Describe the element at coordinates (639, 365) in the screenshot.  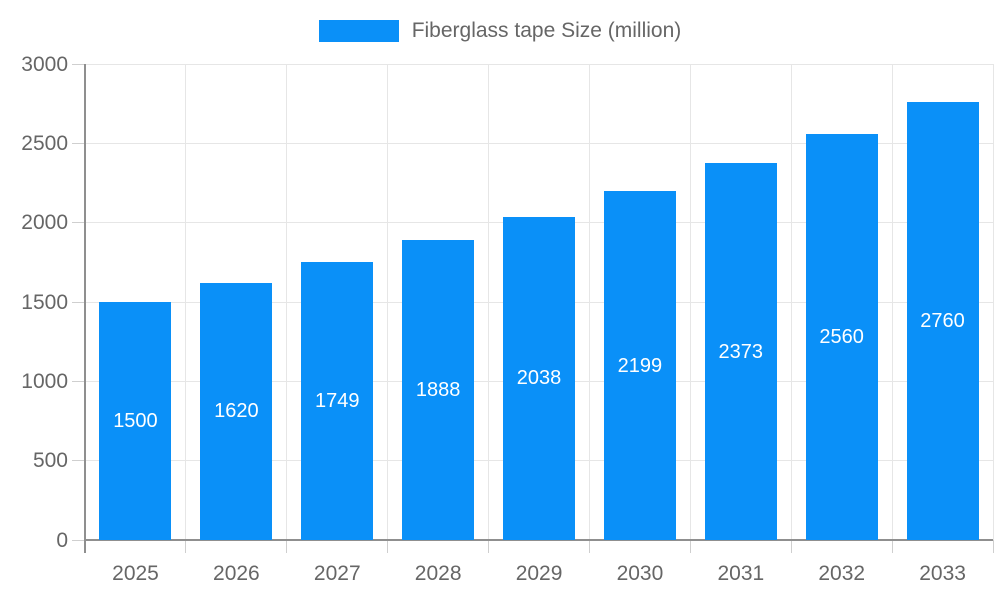
I see `bar-2030` at that location.